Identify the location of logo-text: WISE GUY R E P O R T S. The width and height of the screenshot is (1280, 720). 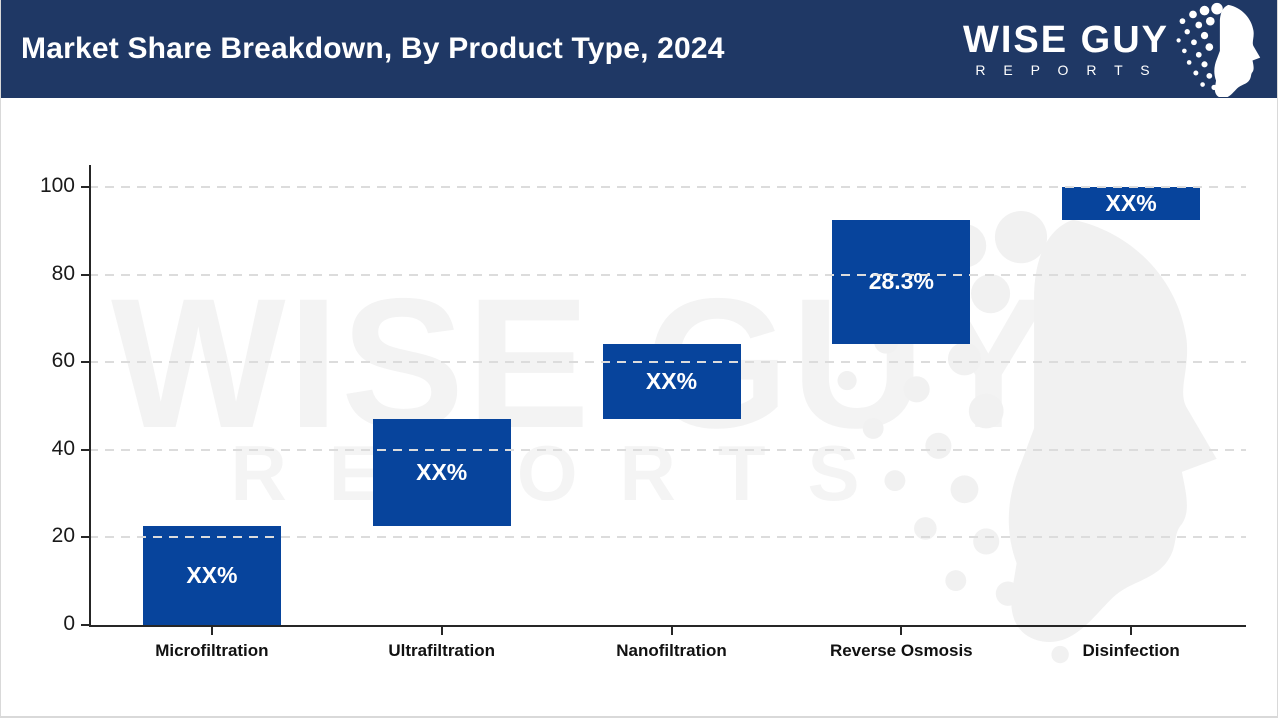
(1066, 49).